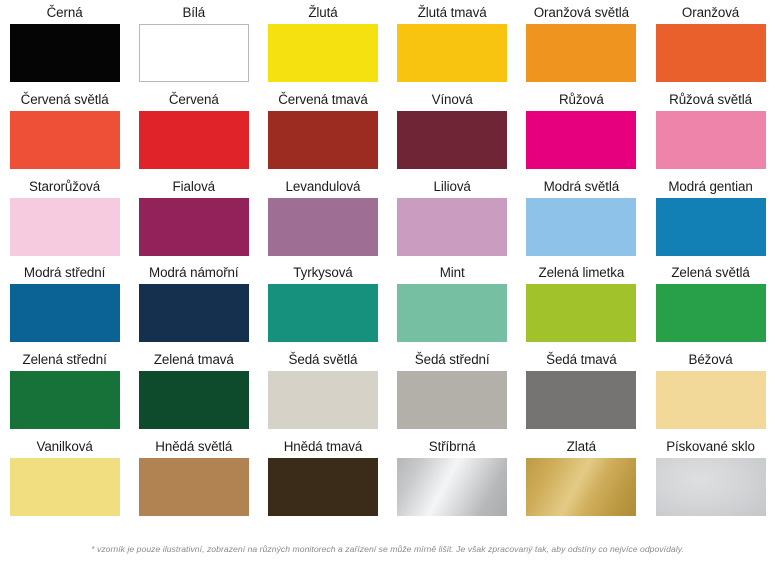 This screenshot has width=775, height=564. What do you see at coordinates (452, 273) in the screenshot?
I see `swatch-label: Mint` at bounding box center [452, 273].